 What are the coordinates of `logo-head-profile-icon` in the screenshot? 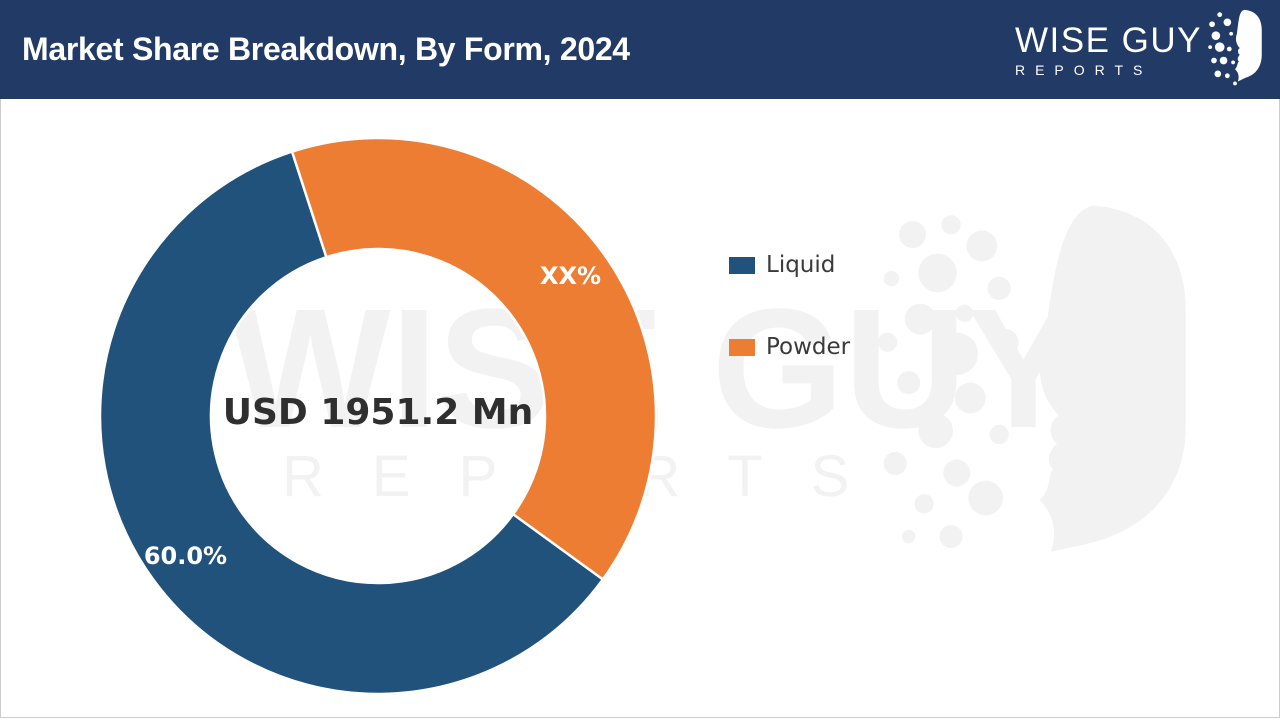 It's located at (1235, 47).